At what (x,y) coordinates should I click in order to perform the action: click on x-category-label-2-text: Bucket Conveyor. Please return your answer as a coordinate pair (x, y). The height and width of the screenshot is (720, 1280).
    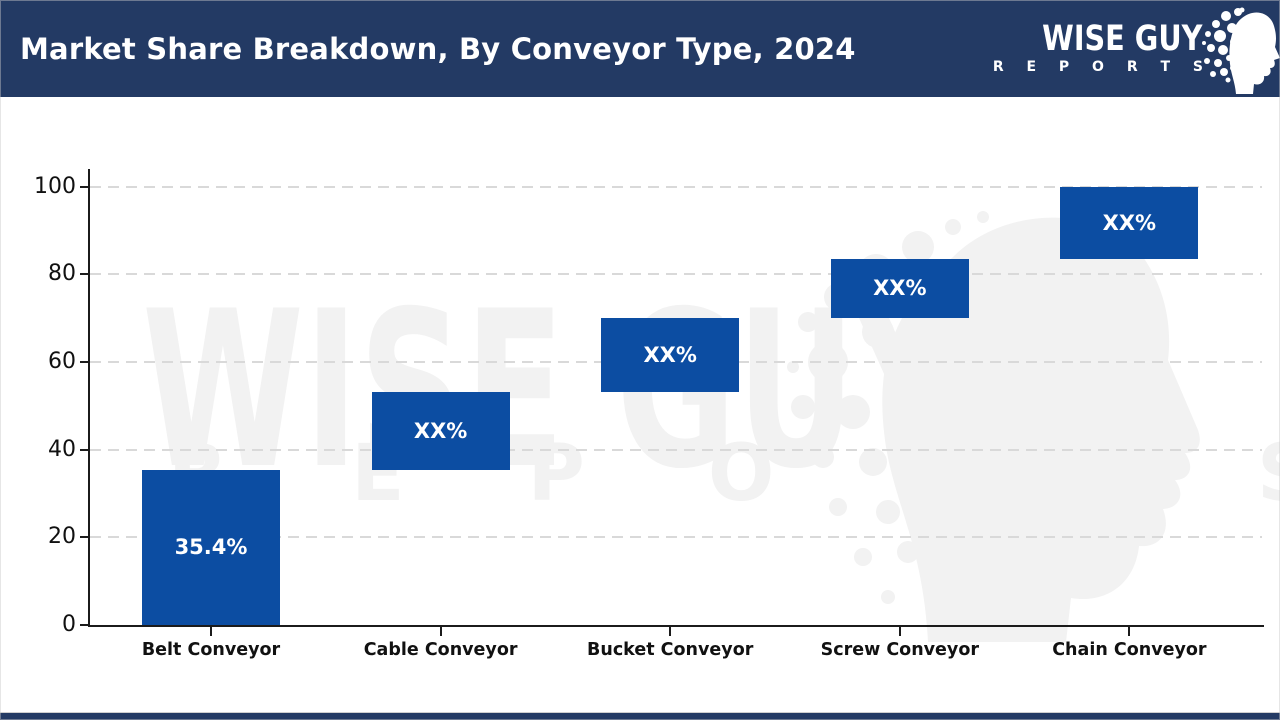
    Looking at the image, I should click on (670, 650).